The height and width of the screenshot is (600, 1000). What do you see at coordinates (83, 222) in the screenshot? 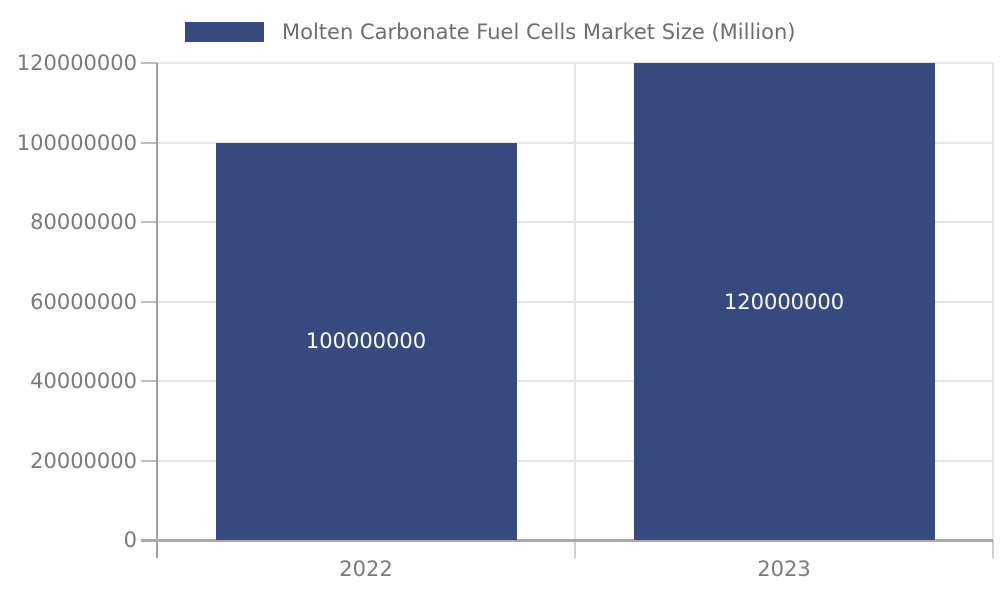
I see `y-tick-label: 80000000` at bounding box center [83, 222].